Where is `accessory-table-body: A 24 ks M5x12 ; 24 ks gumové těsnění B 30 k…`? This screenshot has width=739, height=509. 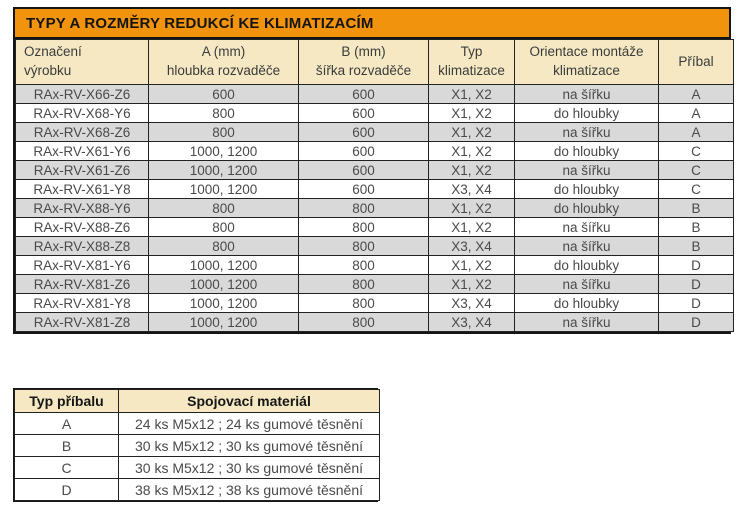 accessory-table-body: A 24 ks M5x12 ; 24 ks gumové těsnění B 30 k… is located at coordinates (197, 456).